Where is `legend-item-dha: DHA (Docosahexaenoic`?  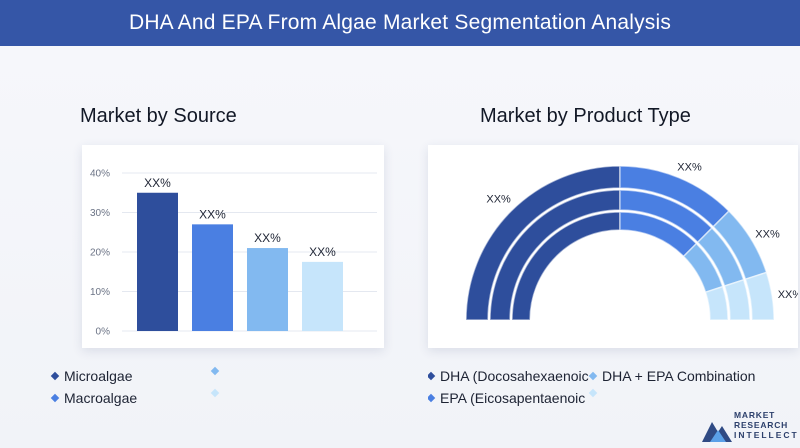 legend-item-dha: DHA (Docosahexaenoic is located at coordinates (510, 376).